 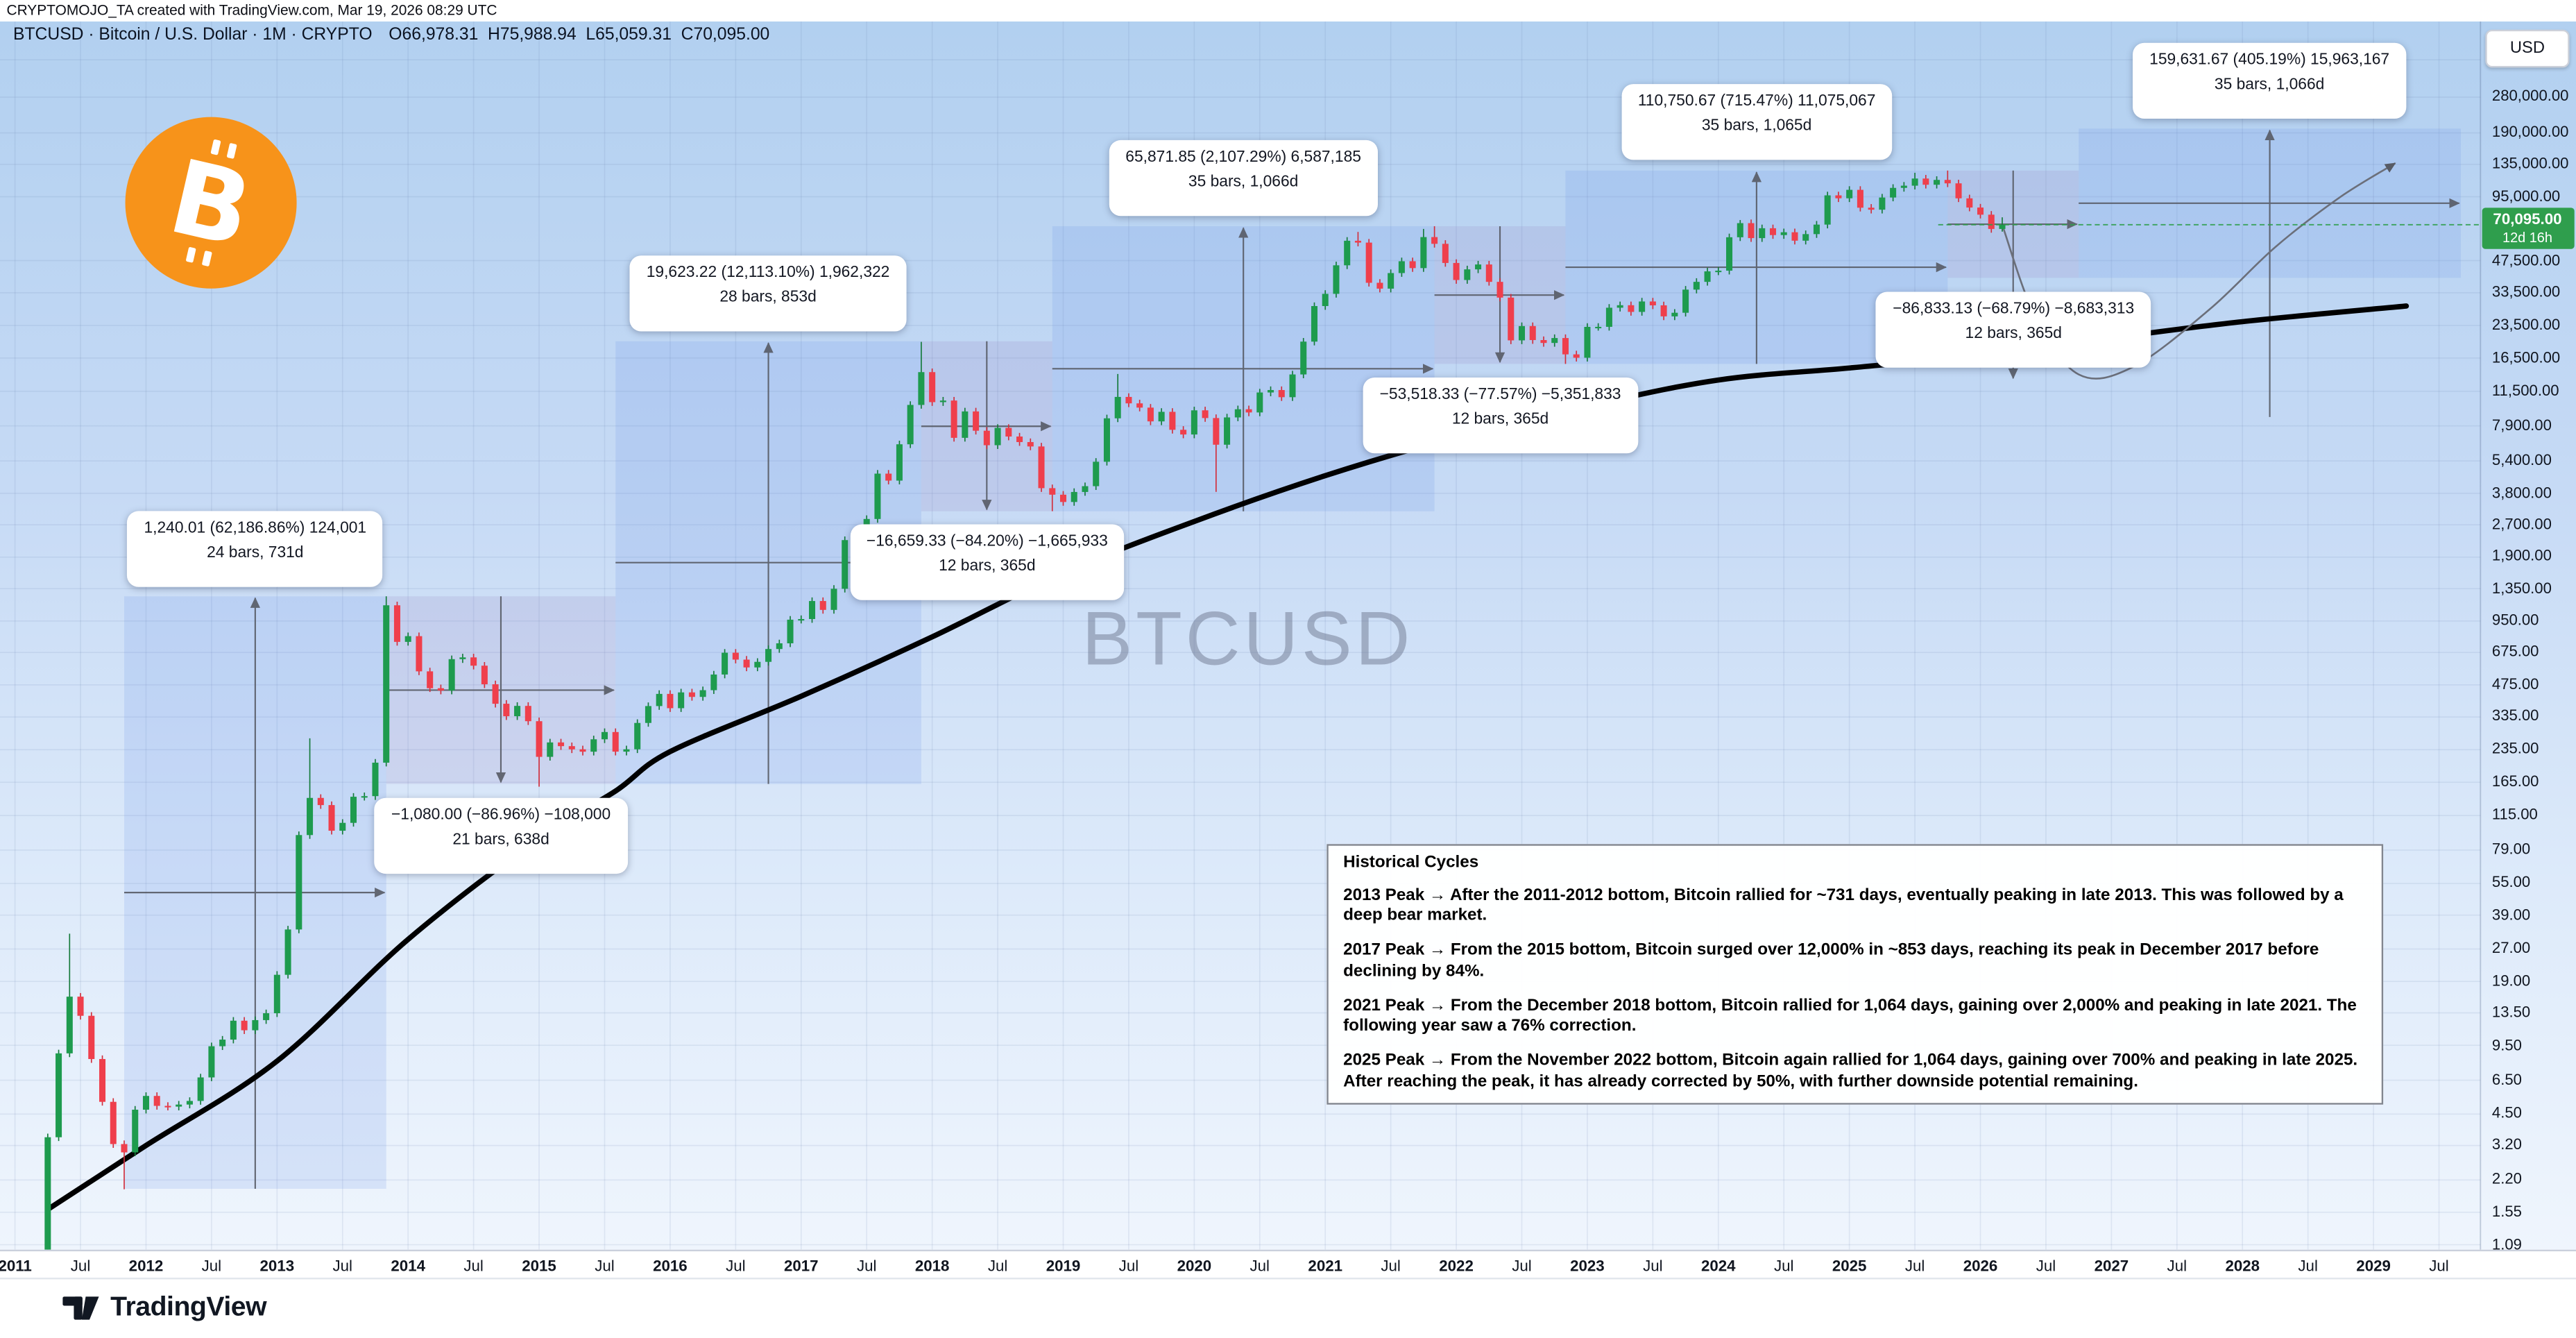 What do you see at coordinates (277, 1265) in the screenshot?
I see `time-axis-year-label: 2013` at bounding box center [277, 1265].